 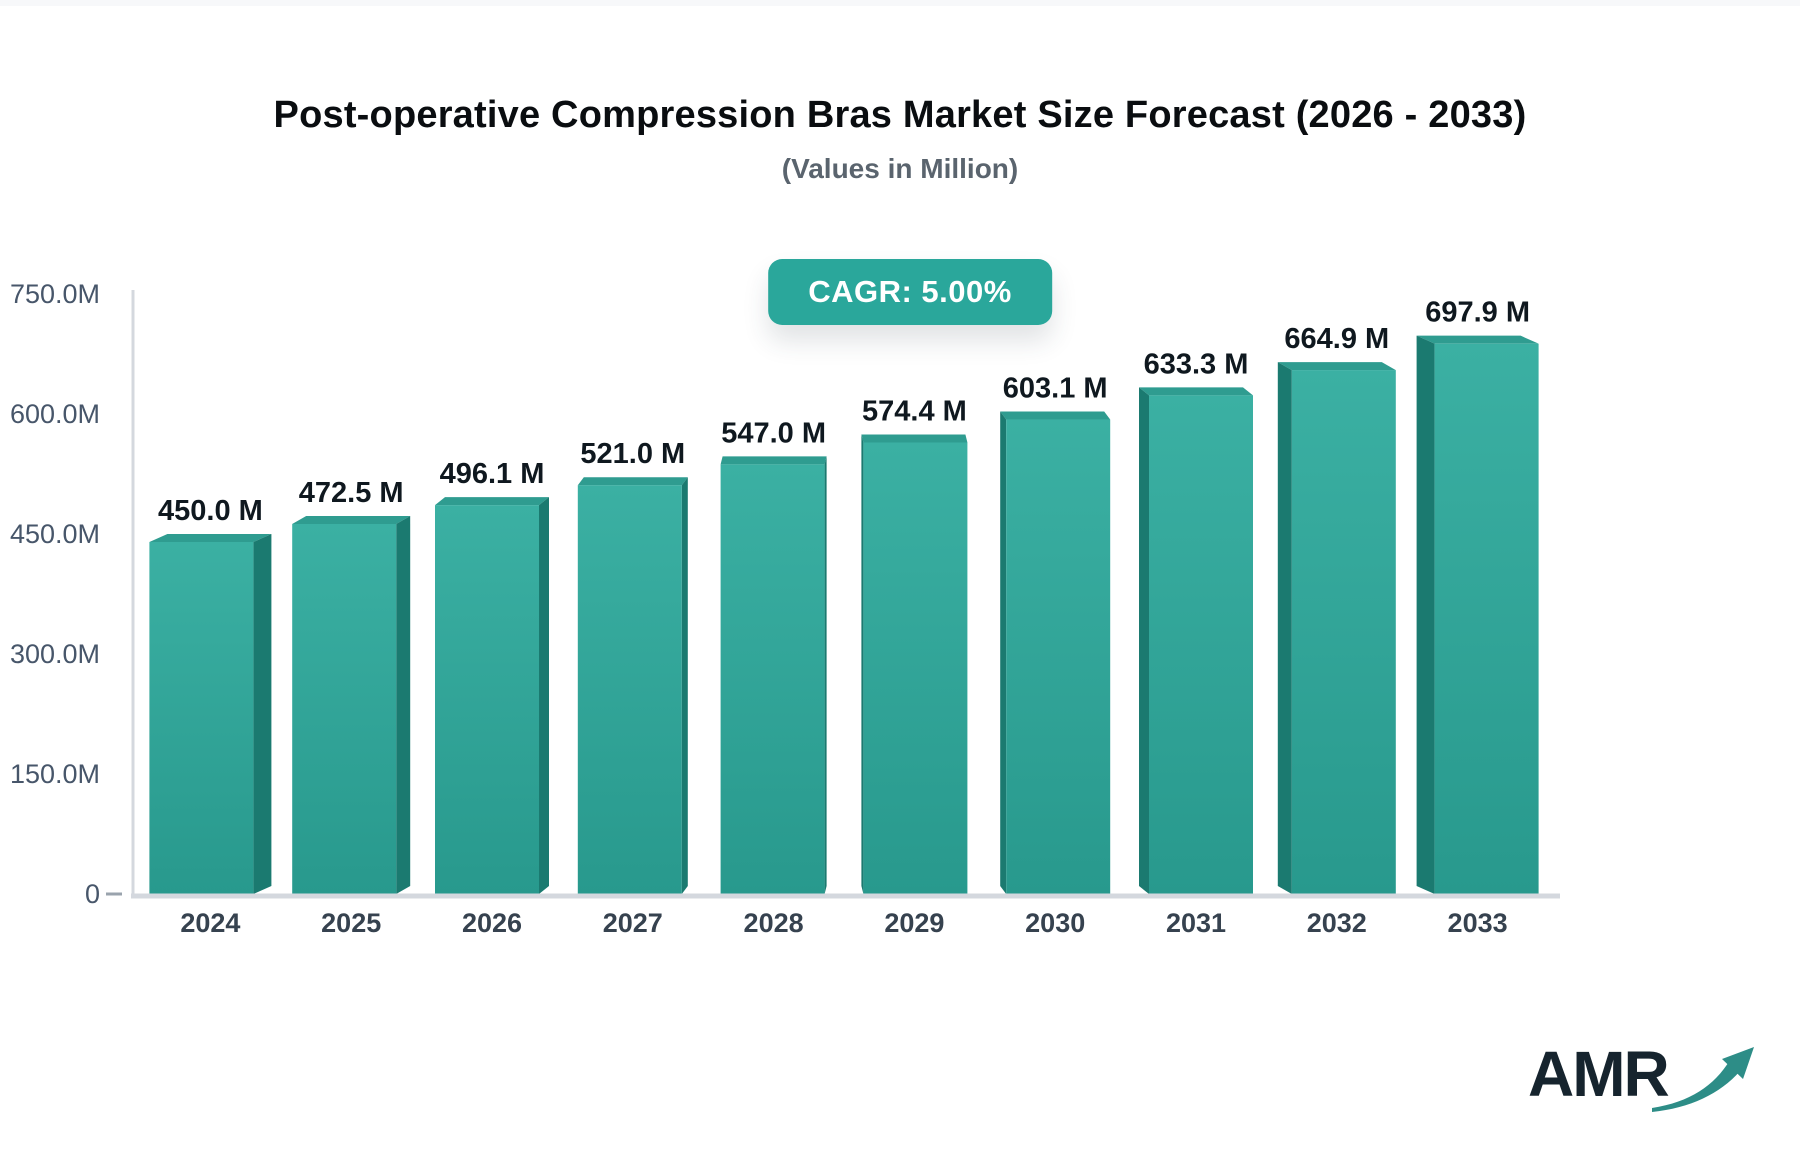 What do you see at coordinates (1599, 1074) in the screenshot?
I see `amr-logo-text: AMR` at bounding box center [1599, 1074].